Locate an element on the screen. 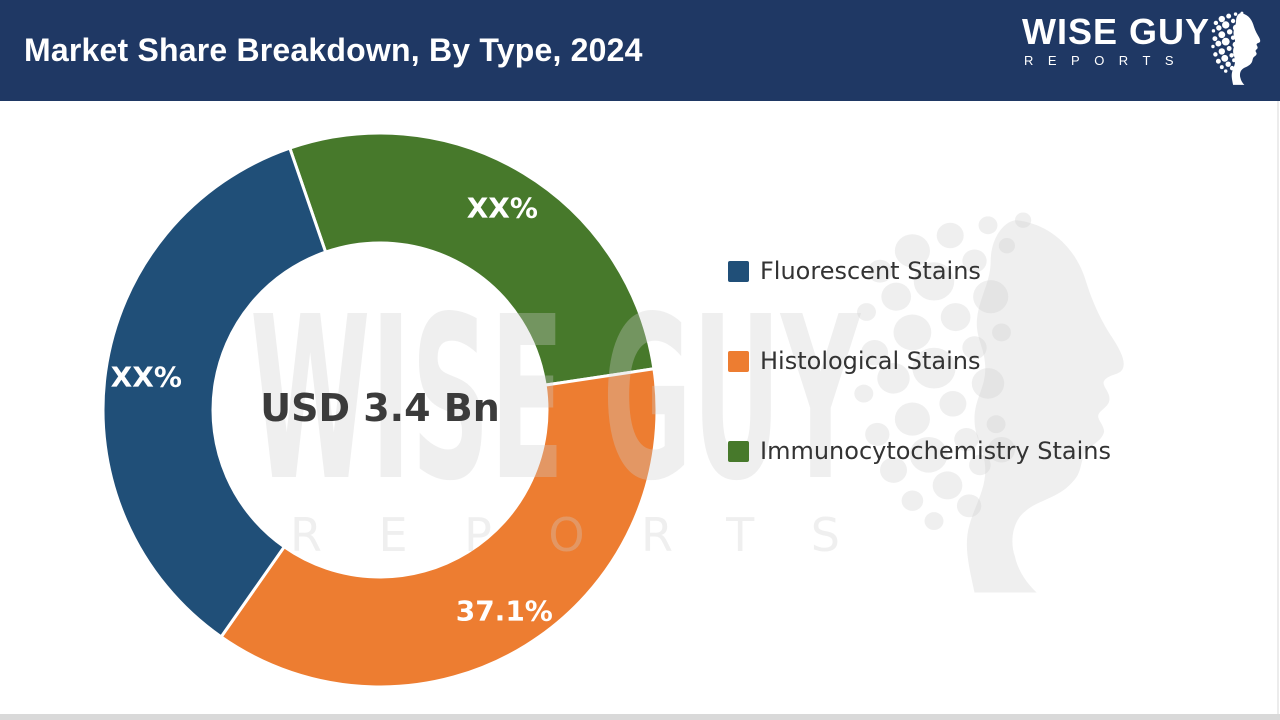 The image size is (1280, 720). legend-item-histological: Histological Stains is located at coordinates (854, 361).